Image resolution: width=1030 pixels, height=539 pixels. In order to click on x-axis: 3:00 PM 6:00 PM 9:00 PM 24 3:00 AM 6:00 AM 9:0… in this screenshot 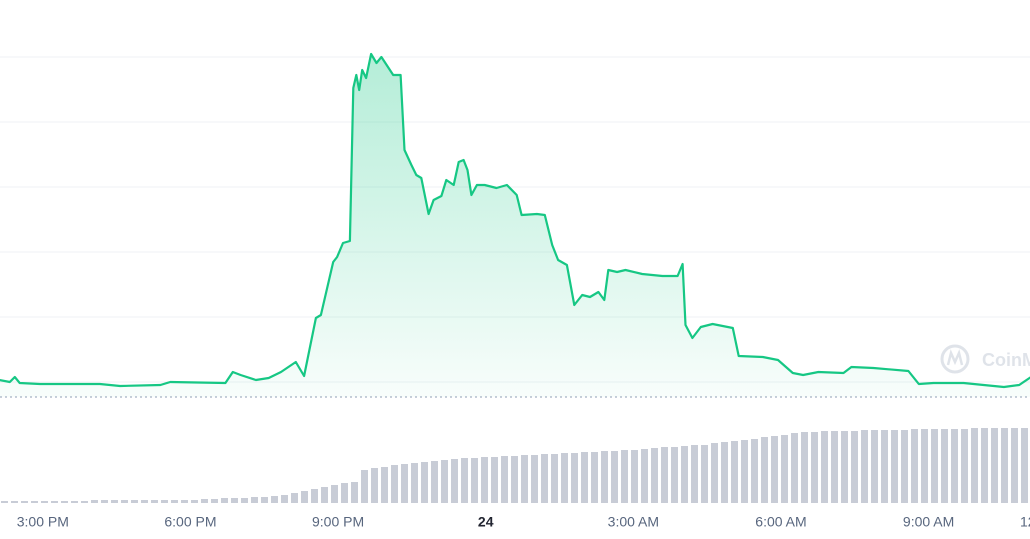, I will do `click(523, 522)`.